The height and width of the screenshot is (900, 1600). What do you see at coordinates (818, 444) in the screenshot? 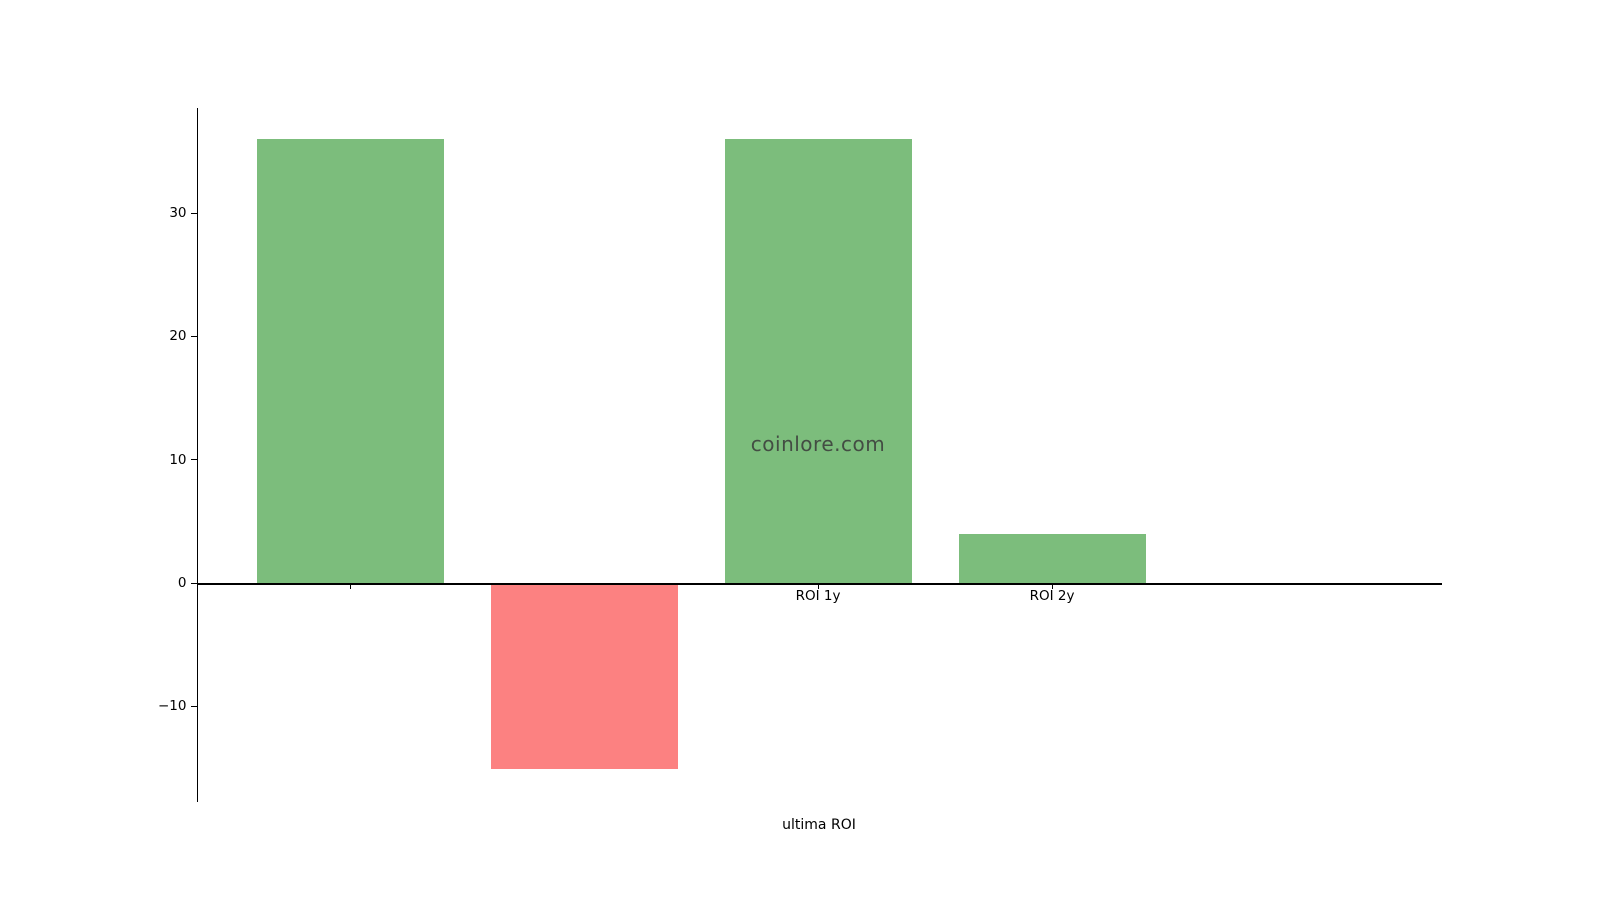
I see `watermark-text: coinlore.com` at bounding box center [818, 444].